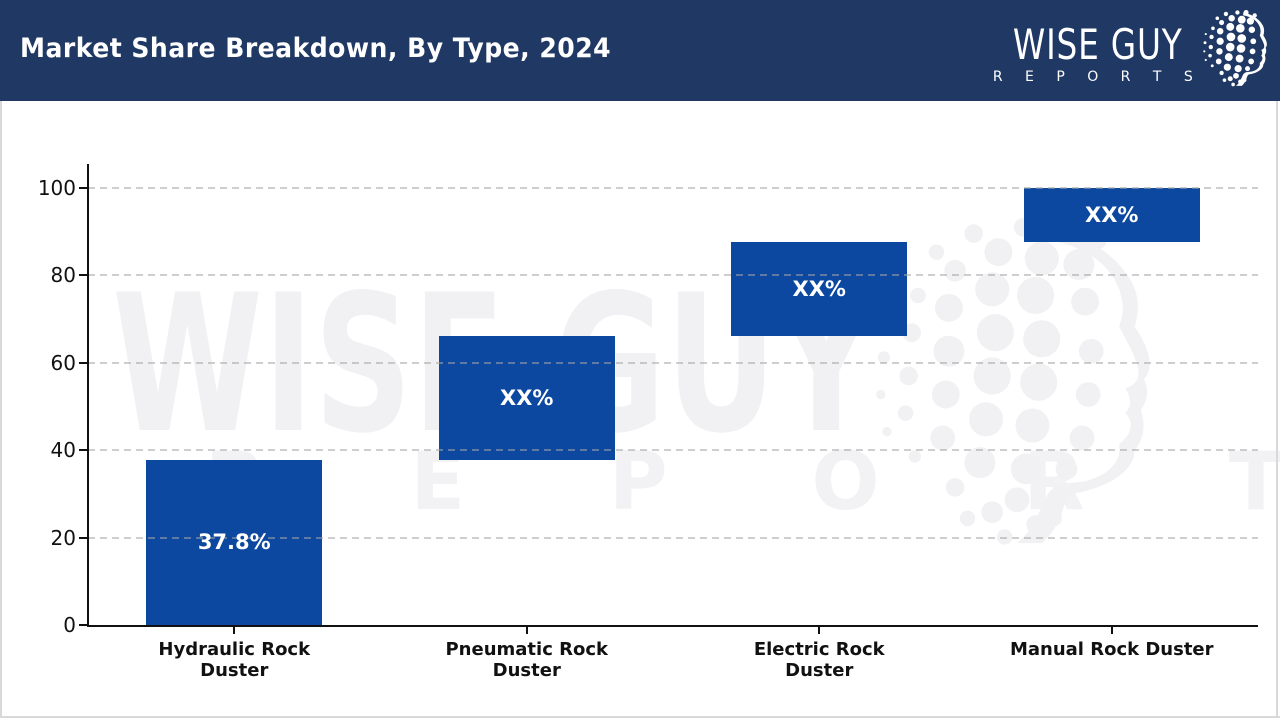 This screenshot has height=720, width=1280. I want to click on bar-value-label: 37.8%, so click(234, 542).